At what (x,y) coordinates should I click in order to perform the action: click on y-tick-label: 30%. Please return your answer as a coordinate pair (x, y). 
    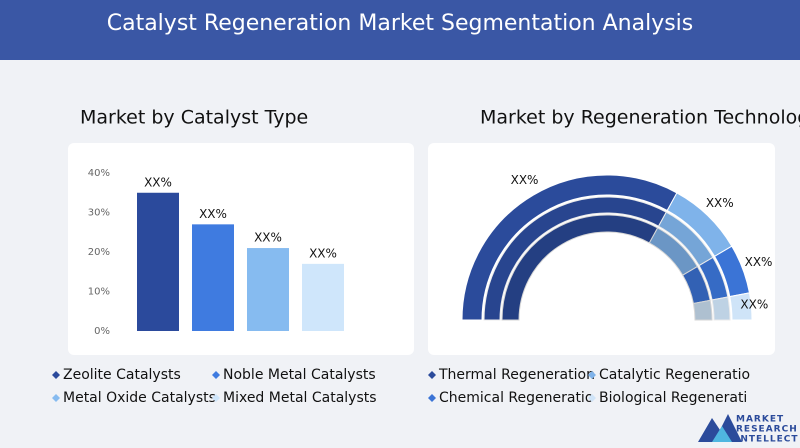
    Looking at the image, I should click on (99, 213).